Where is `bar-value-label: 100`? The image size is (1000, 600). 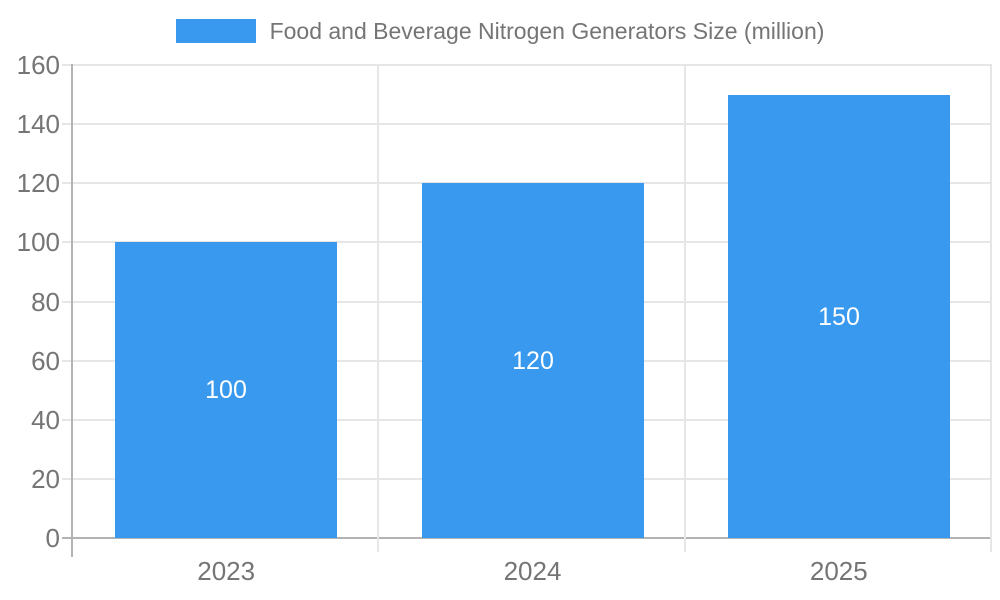
bar-value-label: 100 is located at coordinates (226, 390).